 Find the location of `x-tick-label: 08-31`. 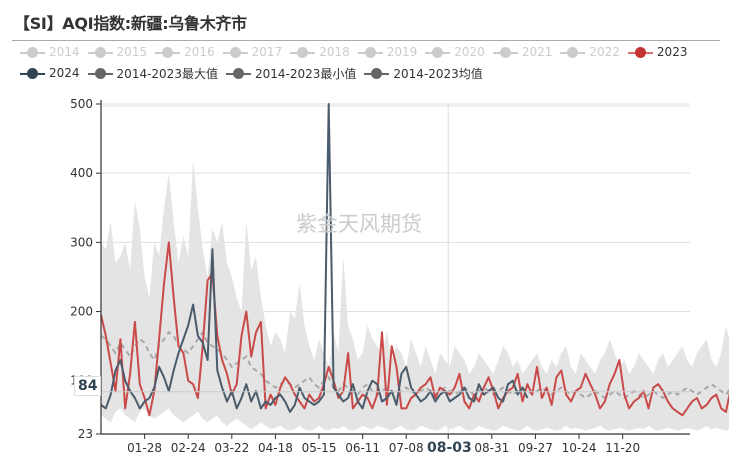

x-tick-label: 08-31 is located at coordinates (491, 448).